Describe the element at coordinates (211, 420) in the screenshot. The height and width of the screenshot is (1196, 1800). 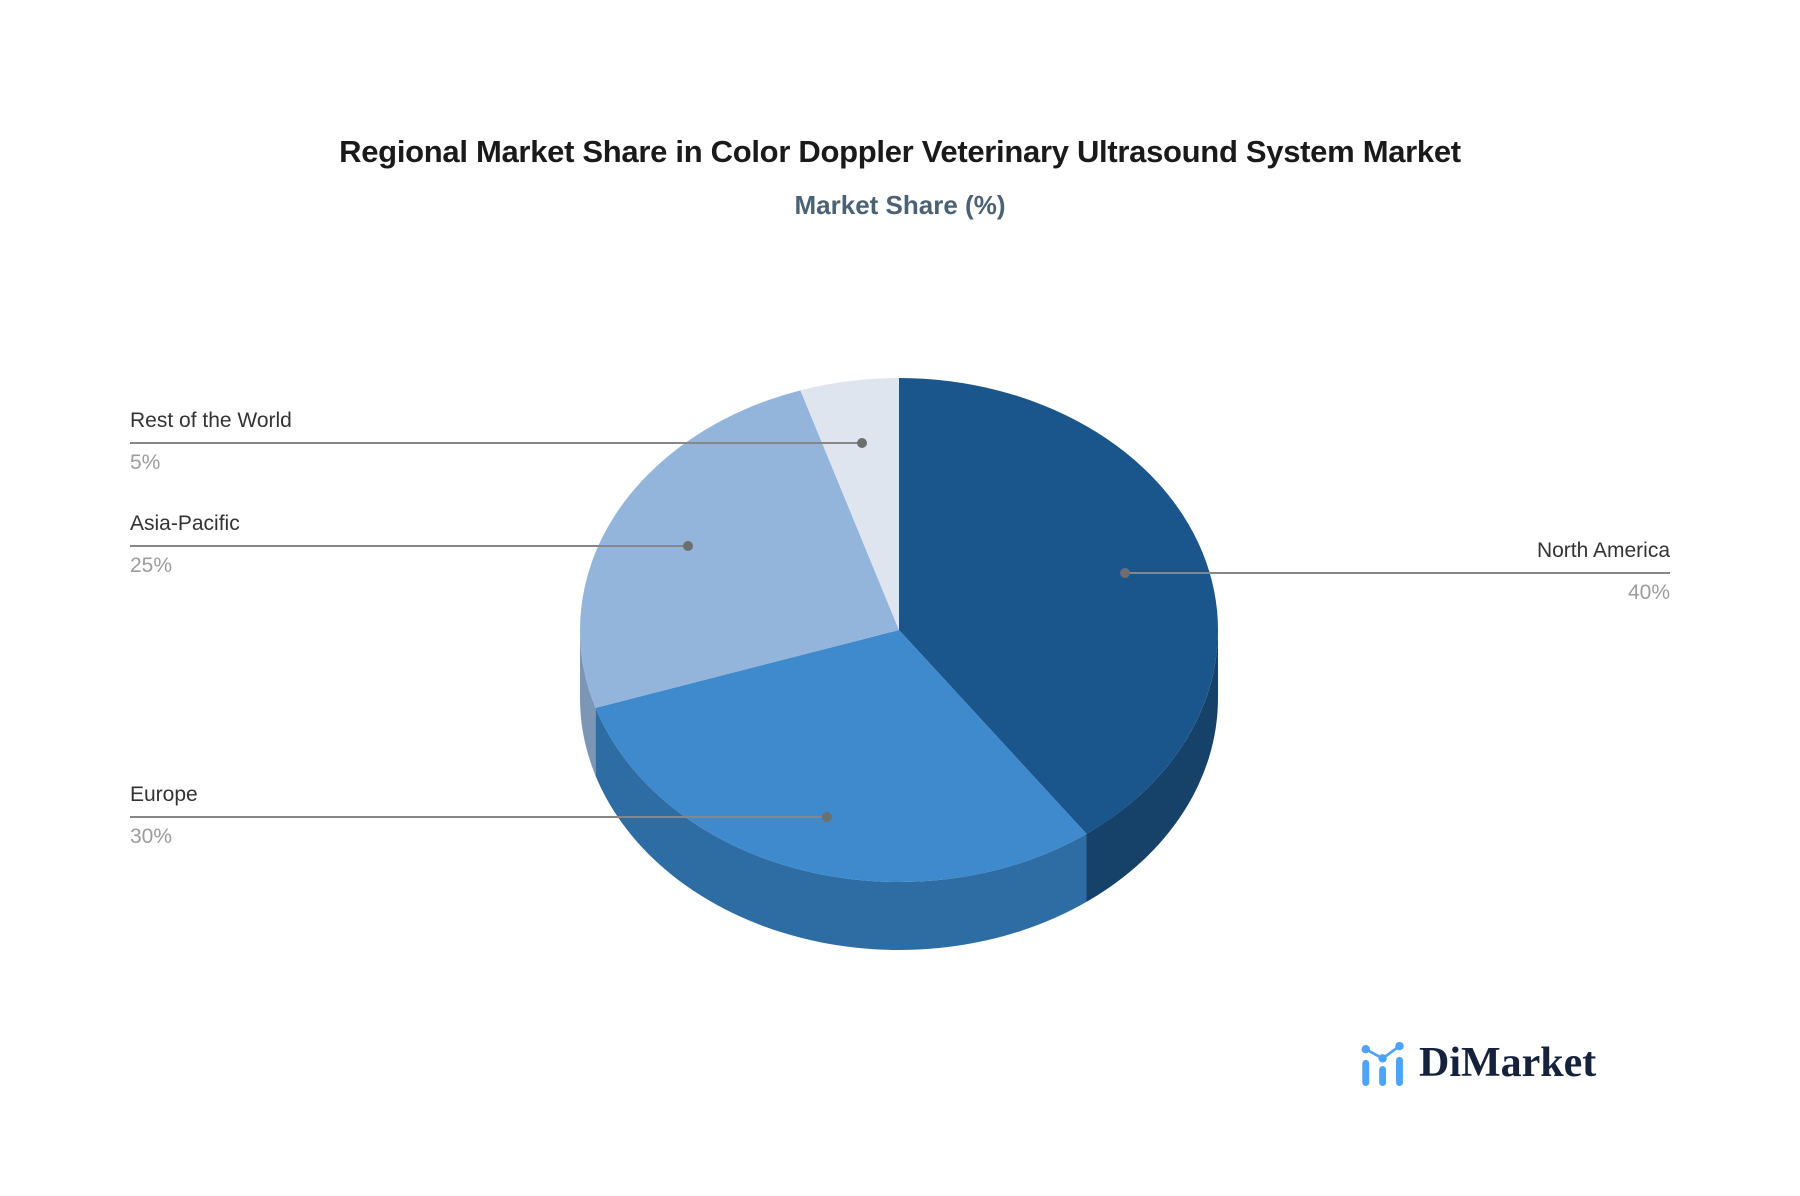
I see `callout-label-rest-of-the-world: Rest of the World` at that location.